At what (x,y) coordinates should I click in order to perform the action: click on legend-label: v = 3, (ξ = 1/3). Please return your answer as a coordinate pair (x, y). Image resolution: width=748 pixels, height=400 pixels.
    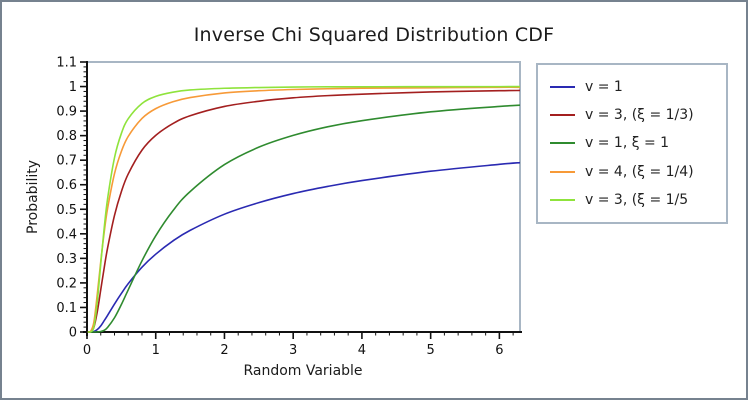
    Looking at the image, I should click on (639, 115).